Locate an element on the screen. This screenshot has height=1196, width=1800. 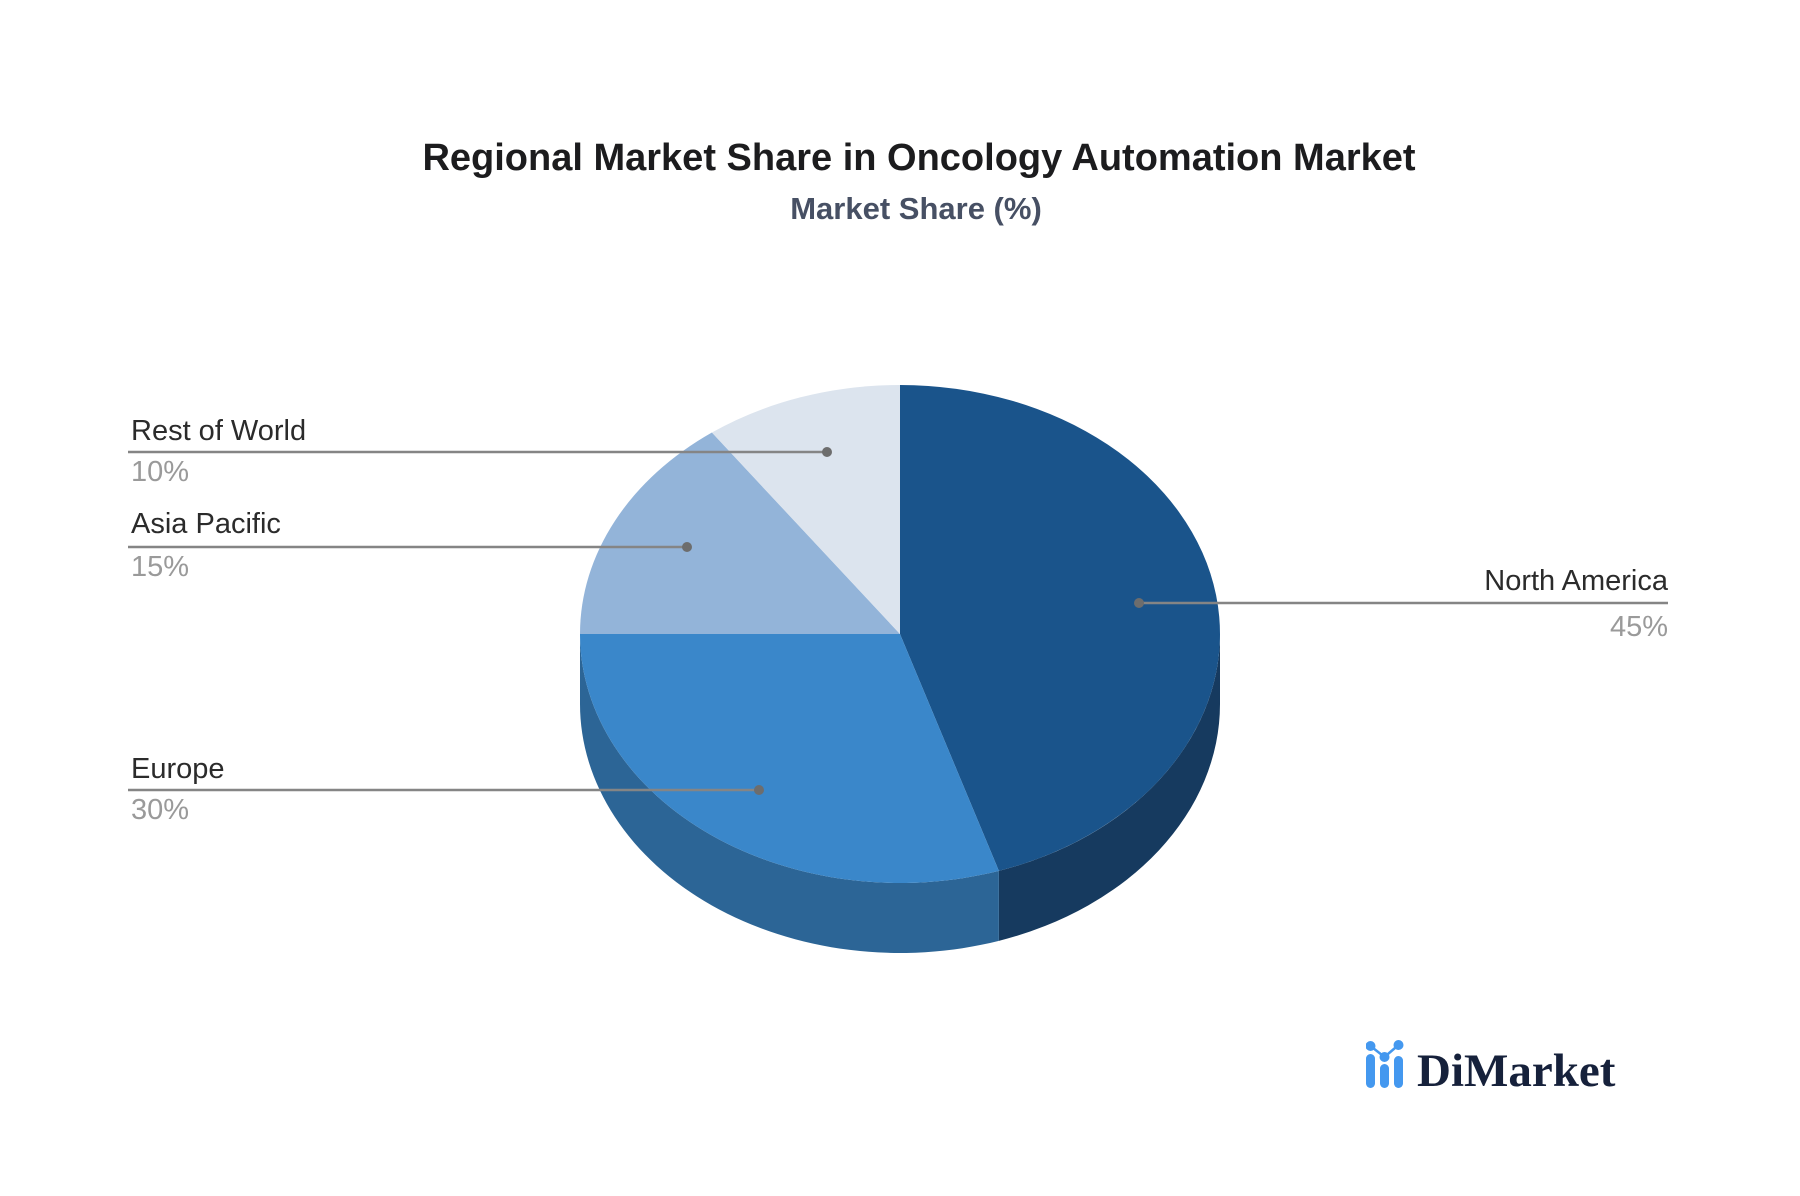
bar-chart-icon is located at coordinates (1385, 1064).